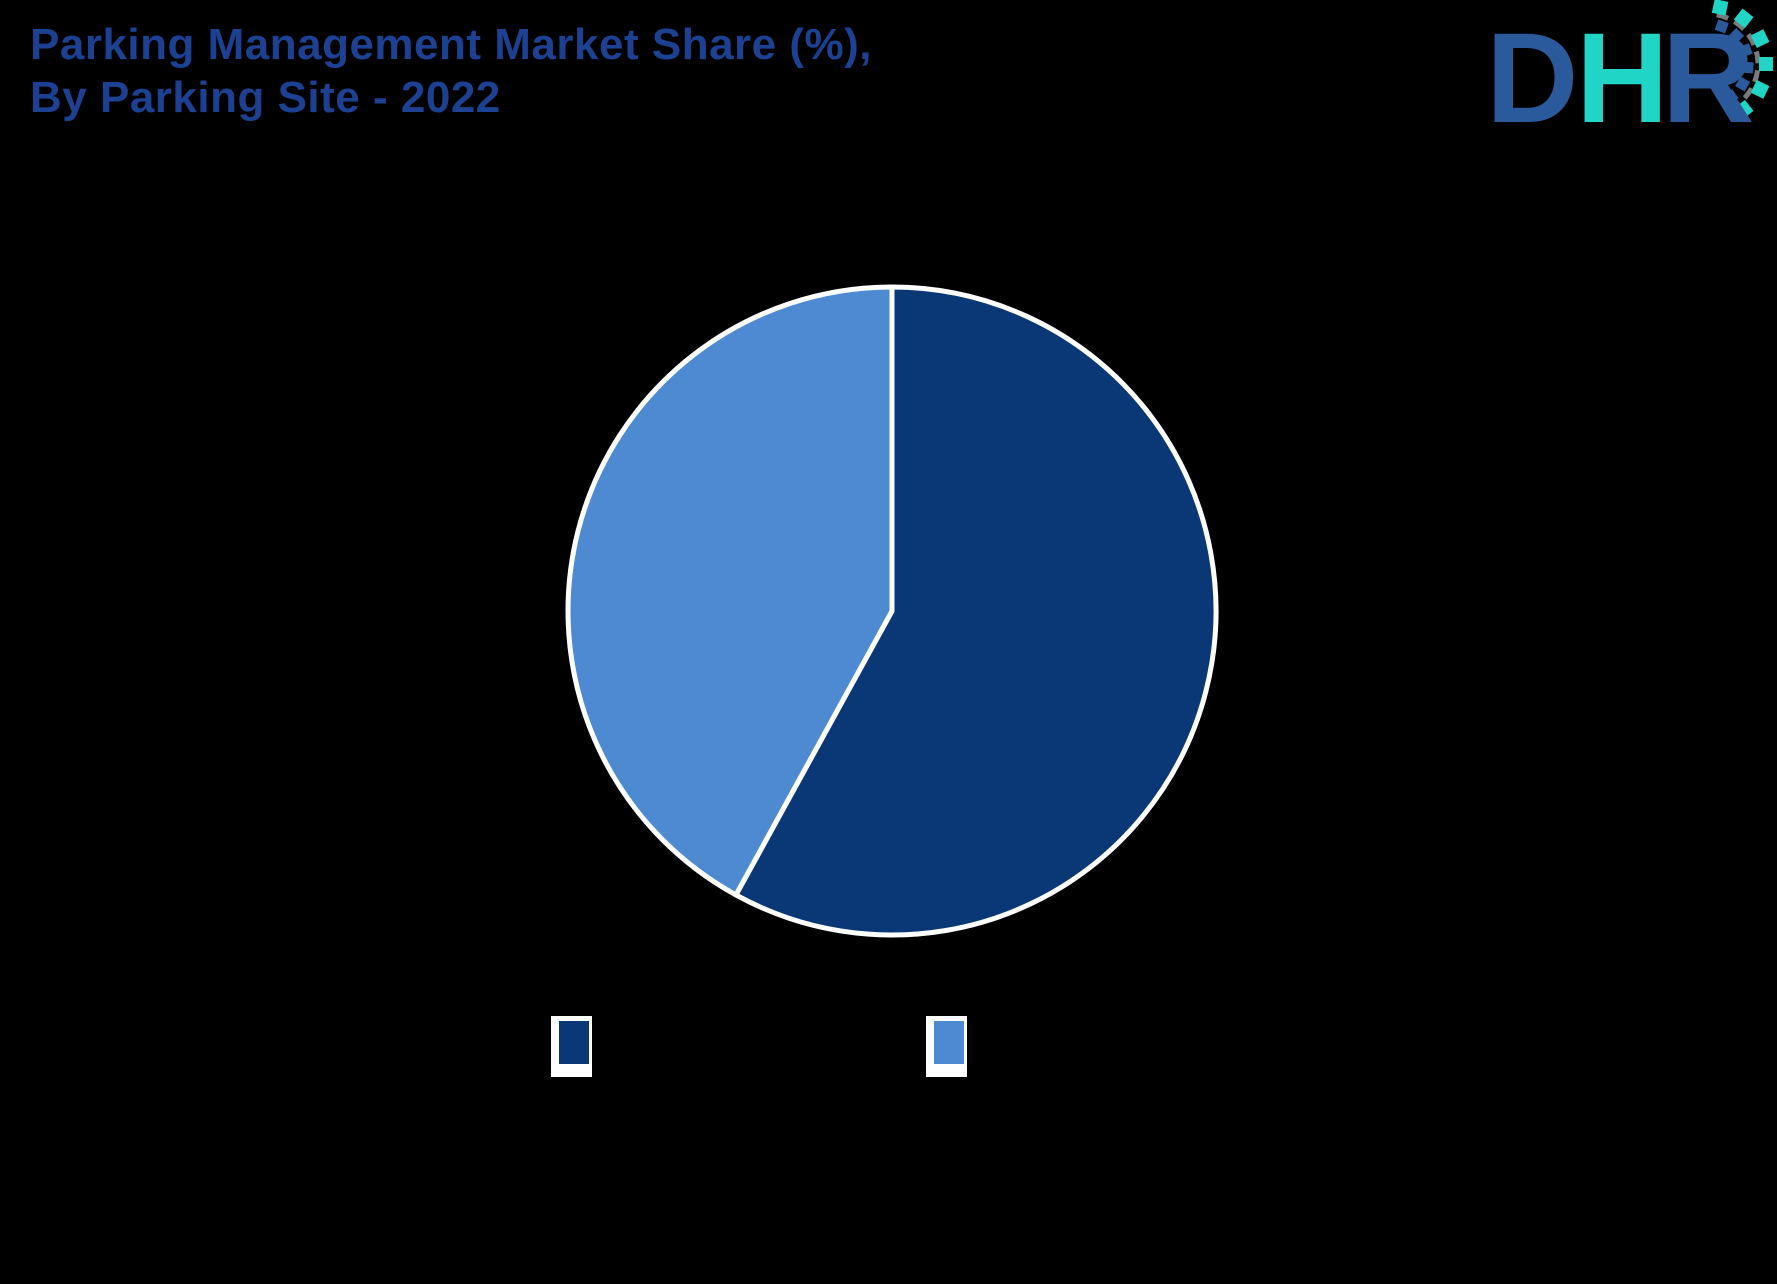  Describe the element at coordinates (888, 1046) in the screenshot. I see `chart-legend` at that location.